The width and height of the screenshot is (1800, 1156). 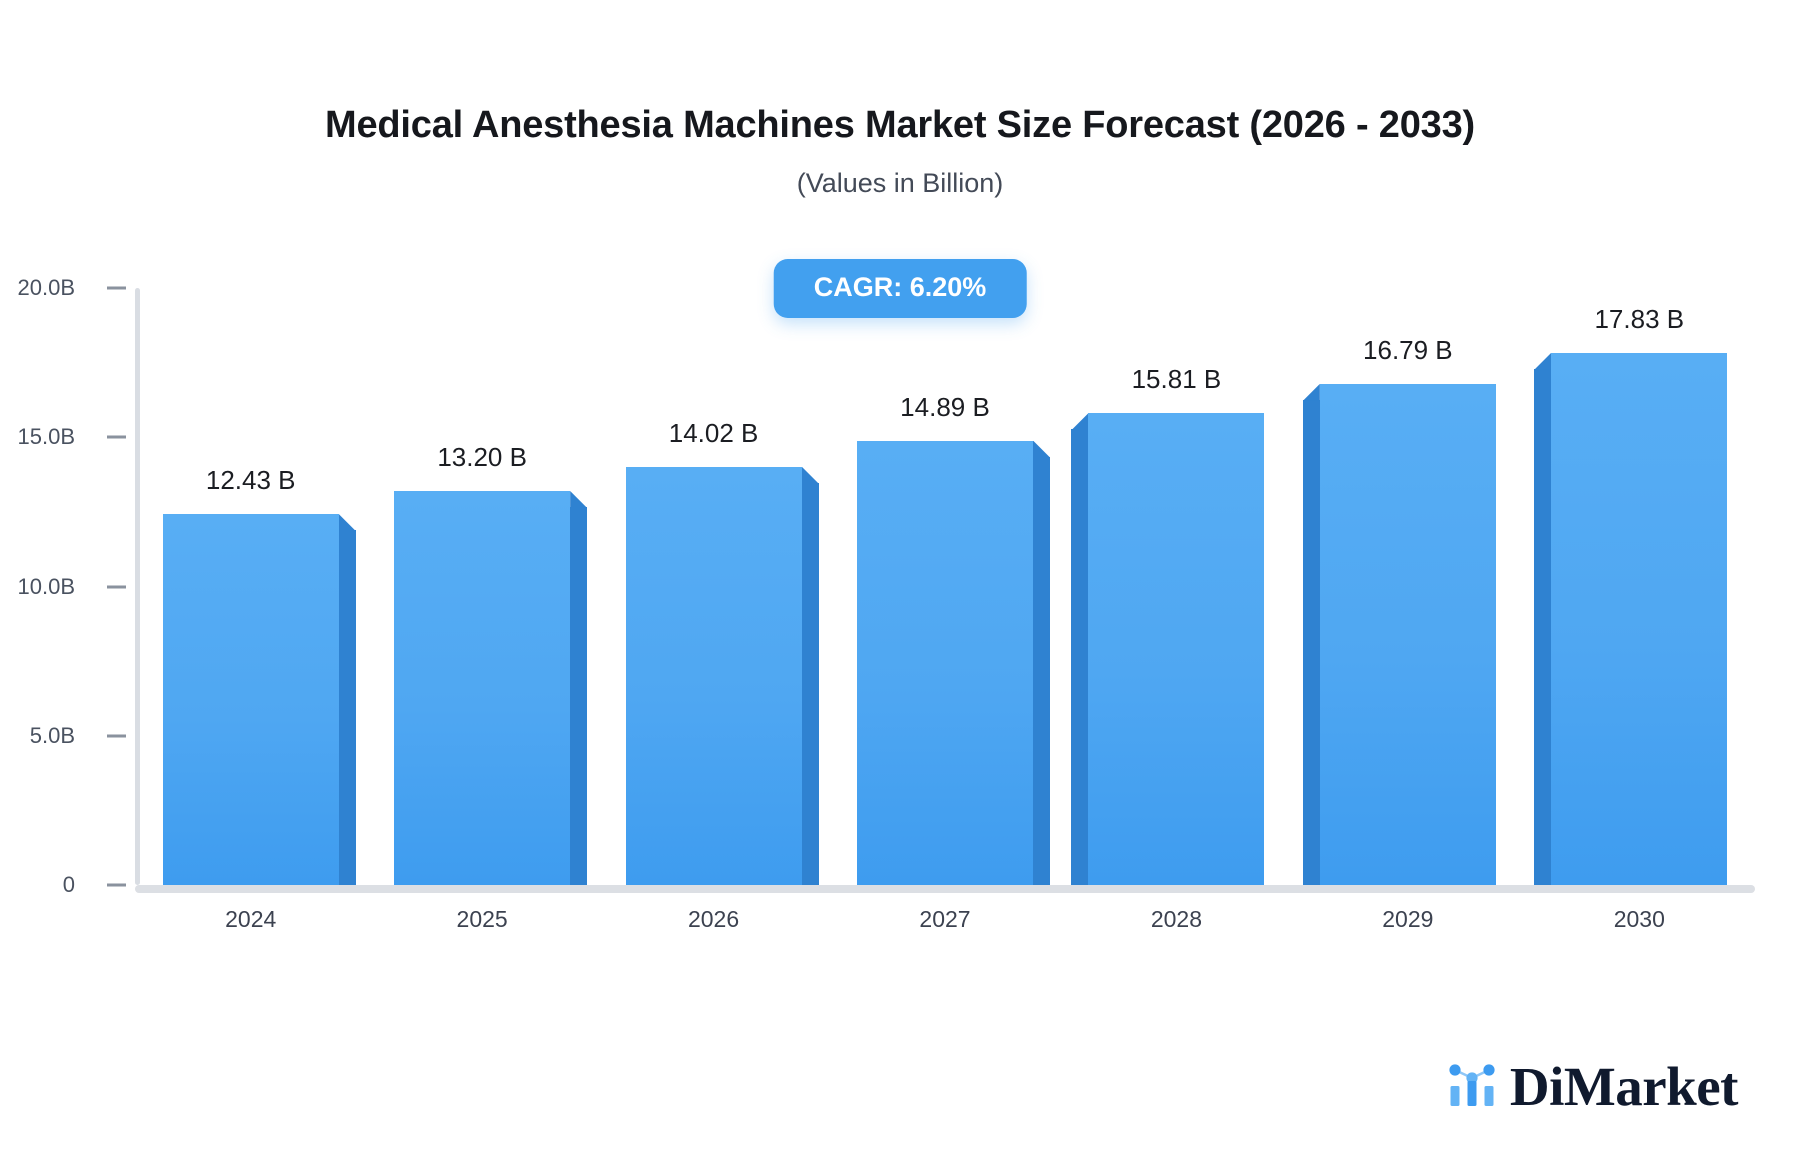 What do you see at coordinates (945, 919) in the screenshot?
I see `x-tick-label: 2027` at bounding box center [945, 919].